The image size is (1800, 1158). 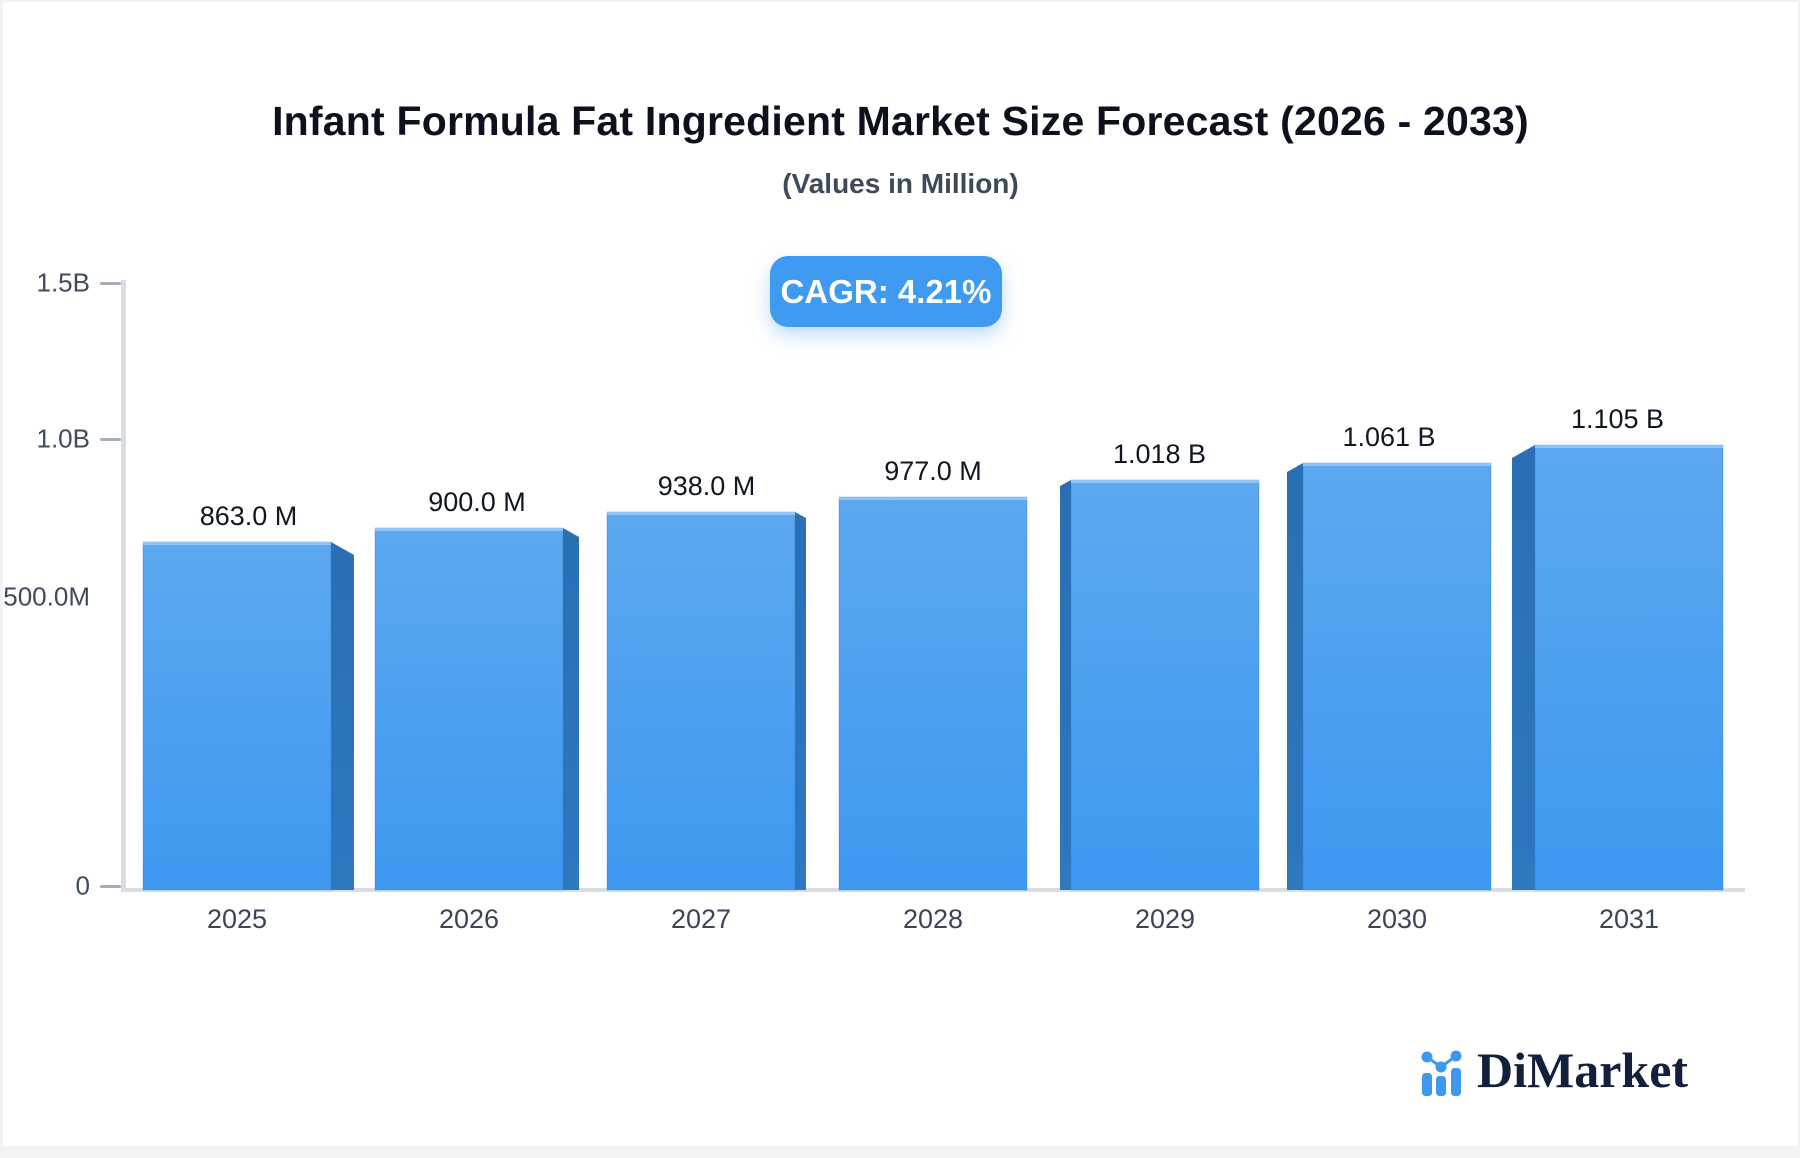 I want to click on bar-2030, so click(x=1397, y=676).